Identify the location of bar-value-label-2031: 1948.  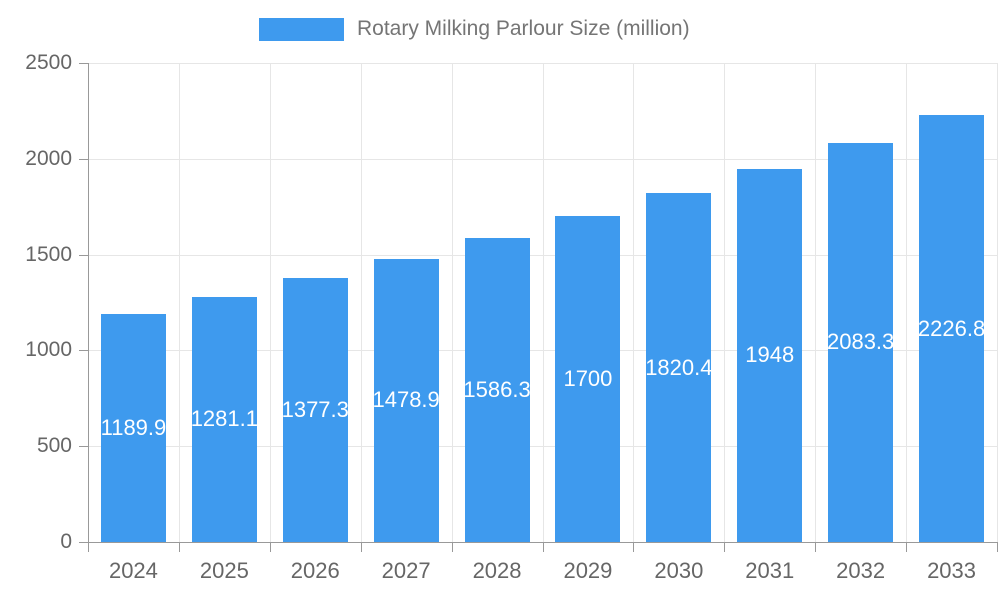
(770, 355).